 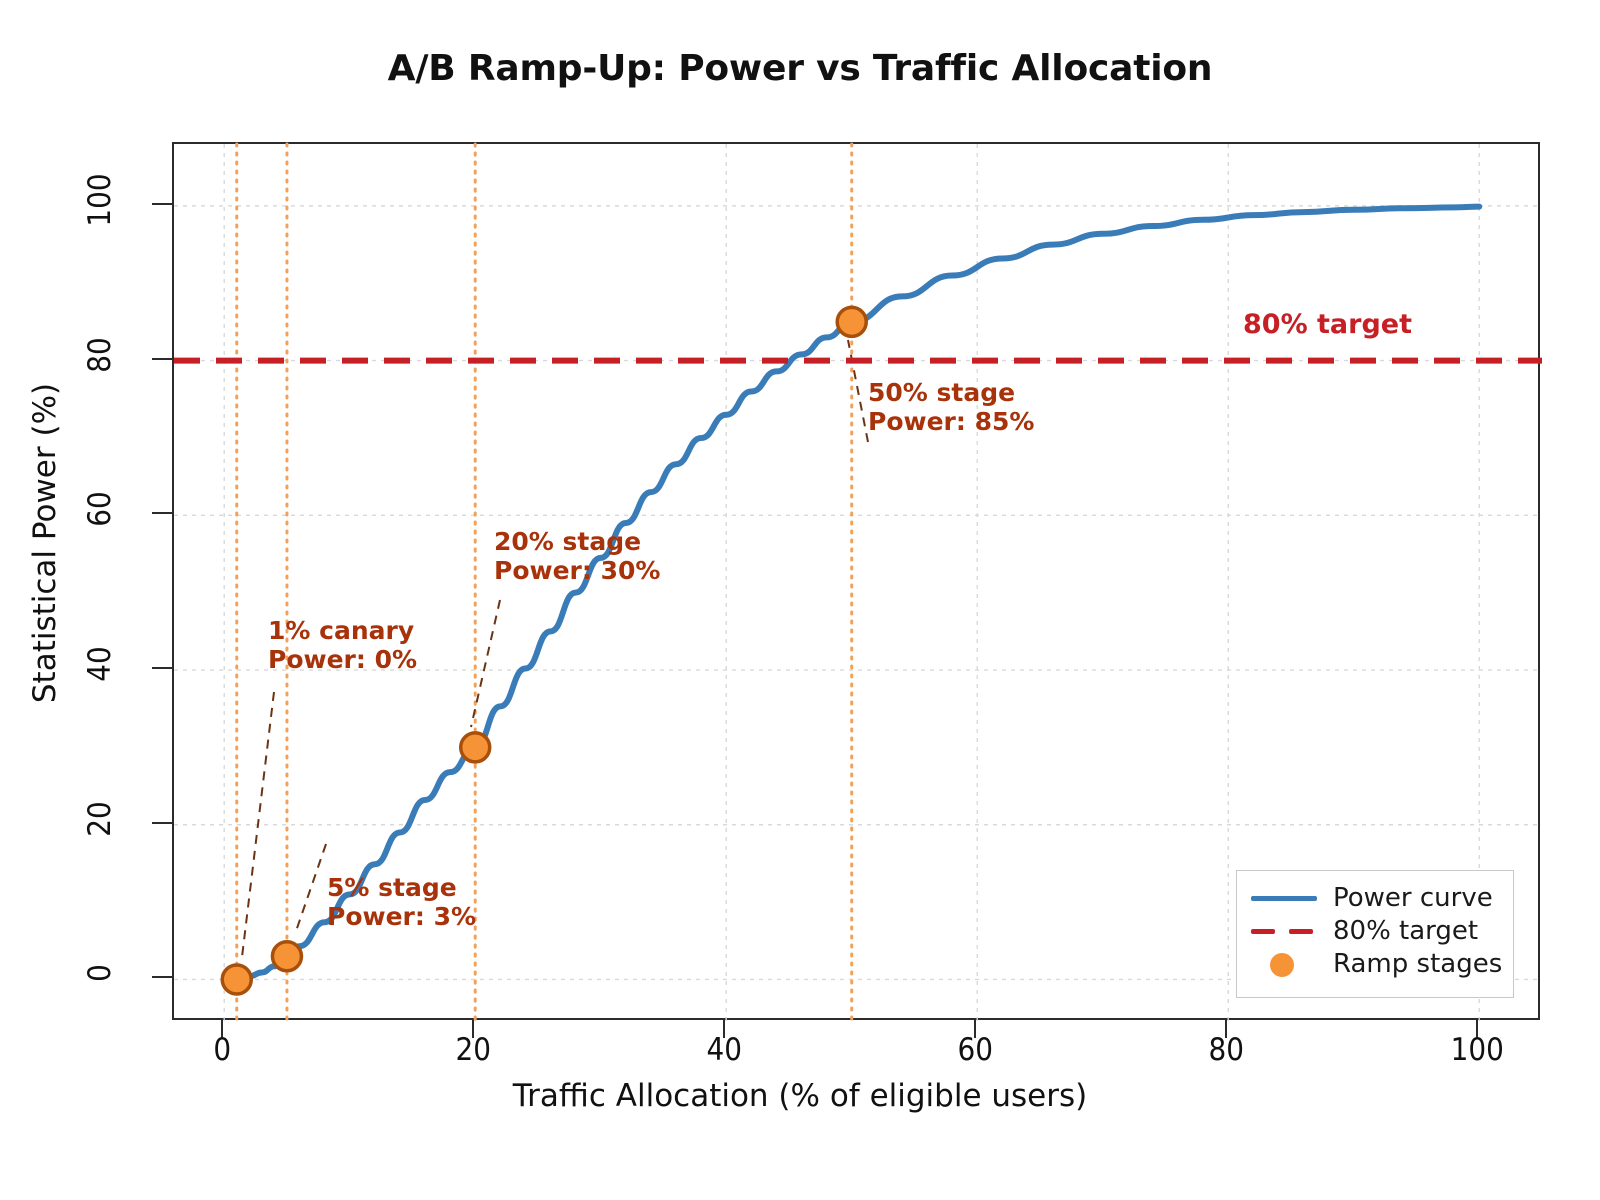 I want to click on annotation-stage-label: 20% stage, so click(x=568, y=541).